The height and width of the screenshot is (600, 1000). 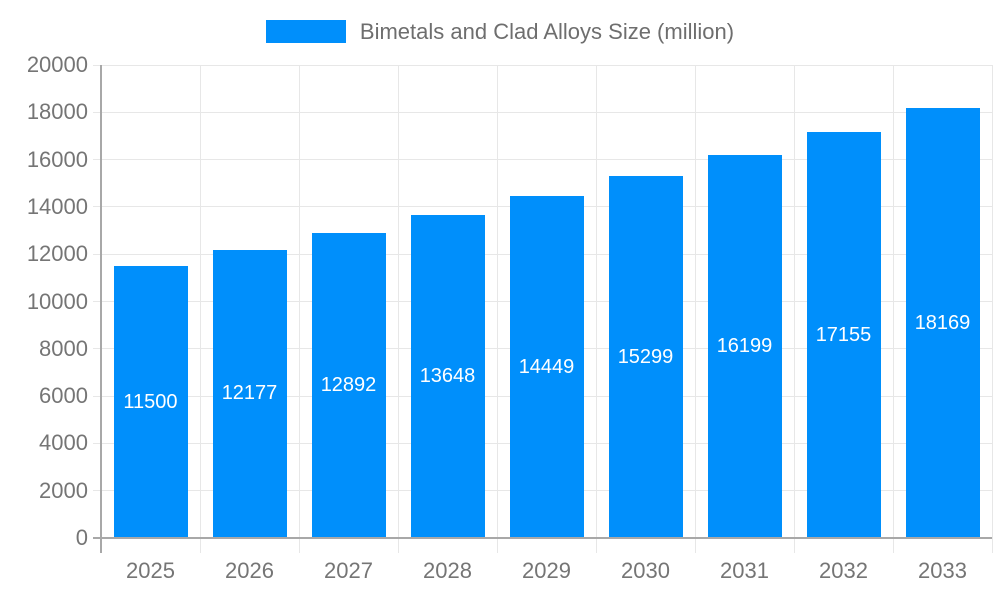 I want to click on bar: 17155, so click(x=843, y=335).